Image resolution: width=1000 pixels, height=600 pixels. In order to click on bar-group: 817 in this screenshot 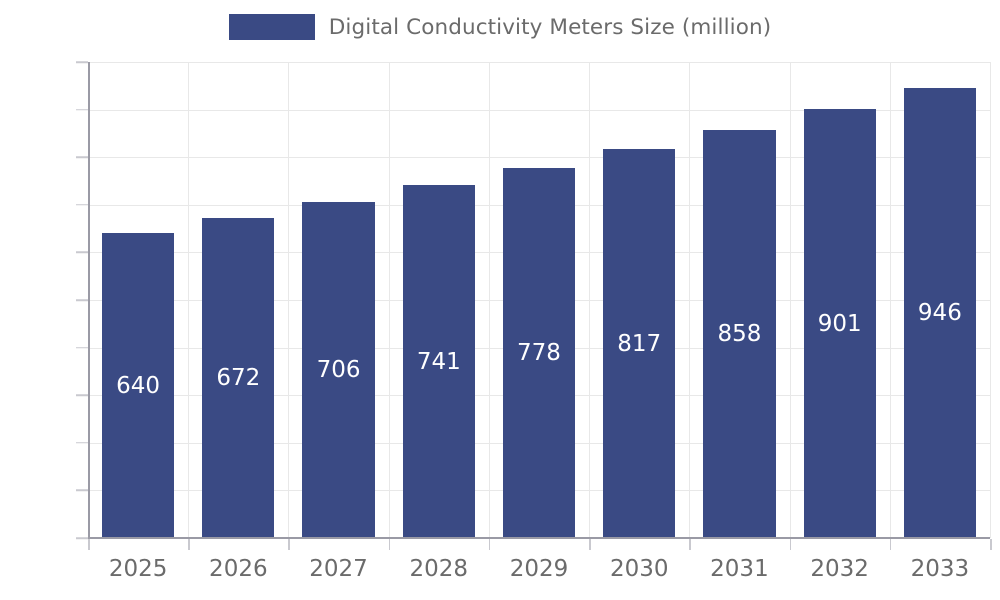, I will do `click(639, 300)`.